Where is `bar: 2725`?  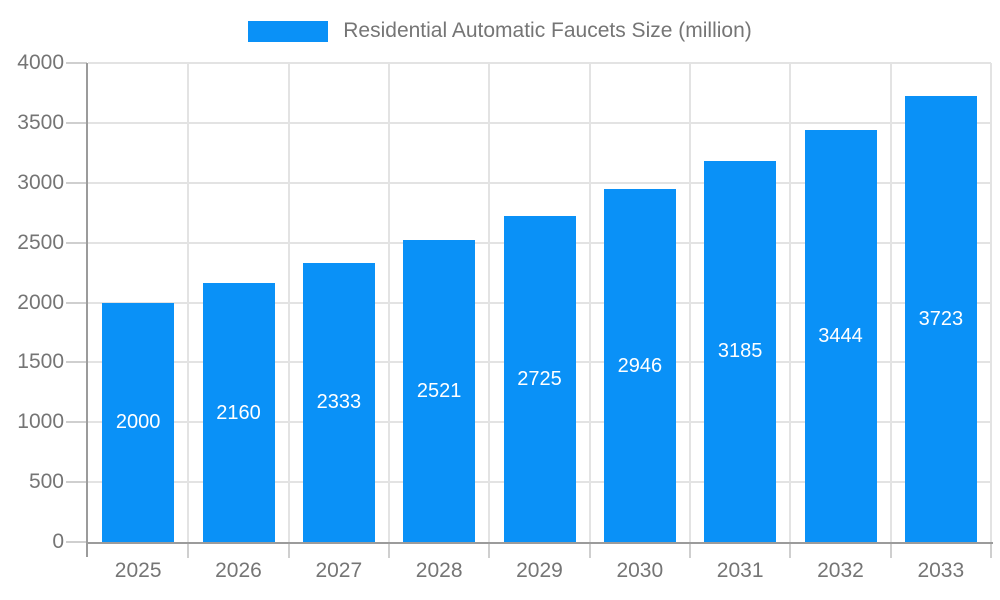
bar: 2725 is located at coordinates (539, 378).